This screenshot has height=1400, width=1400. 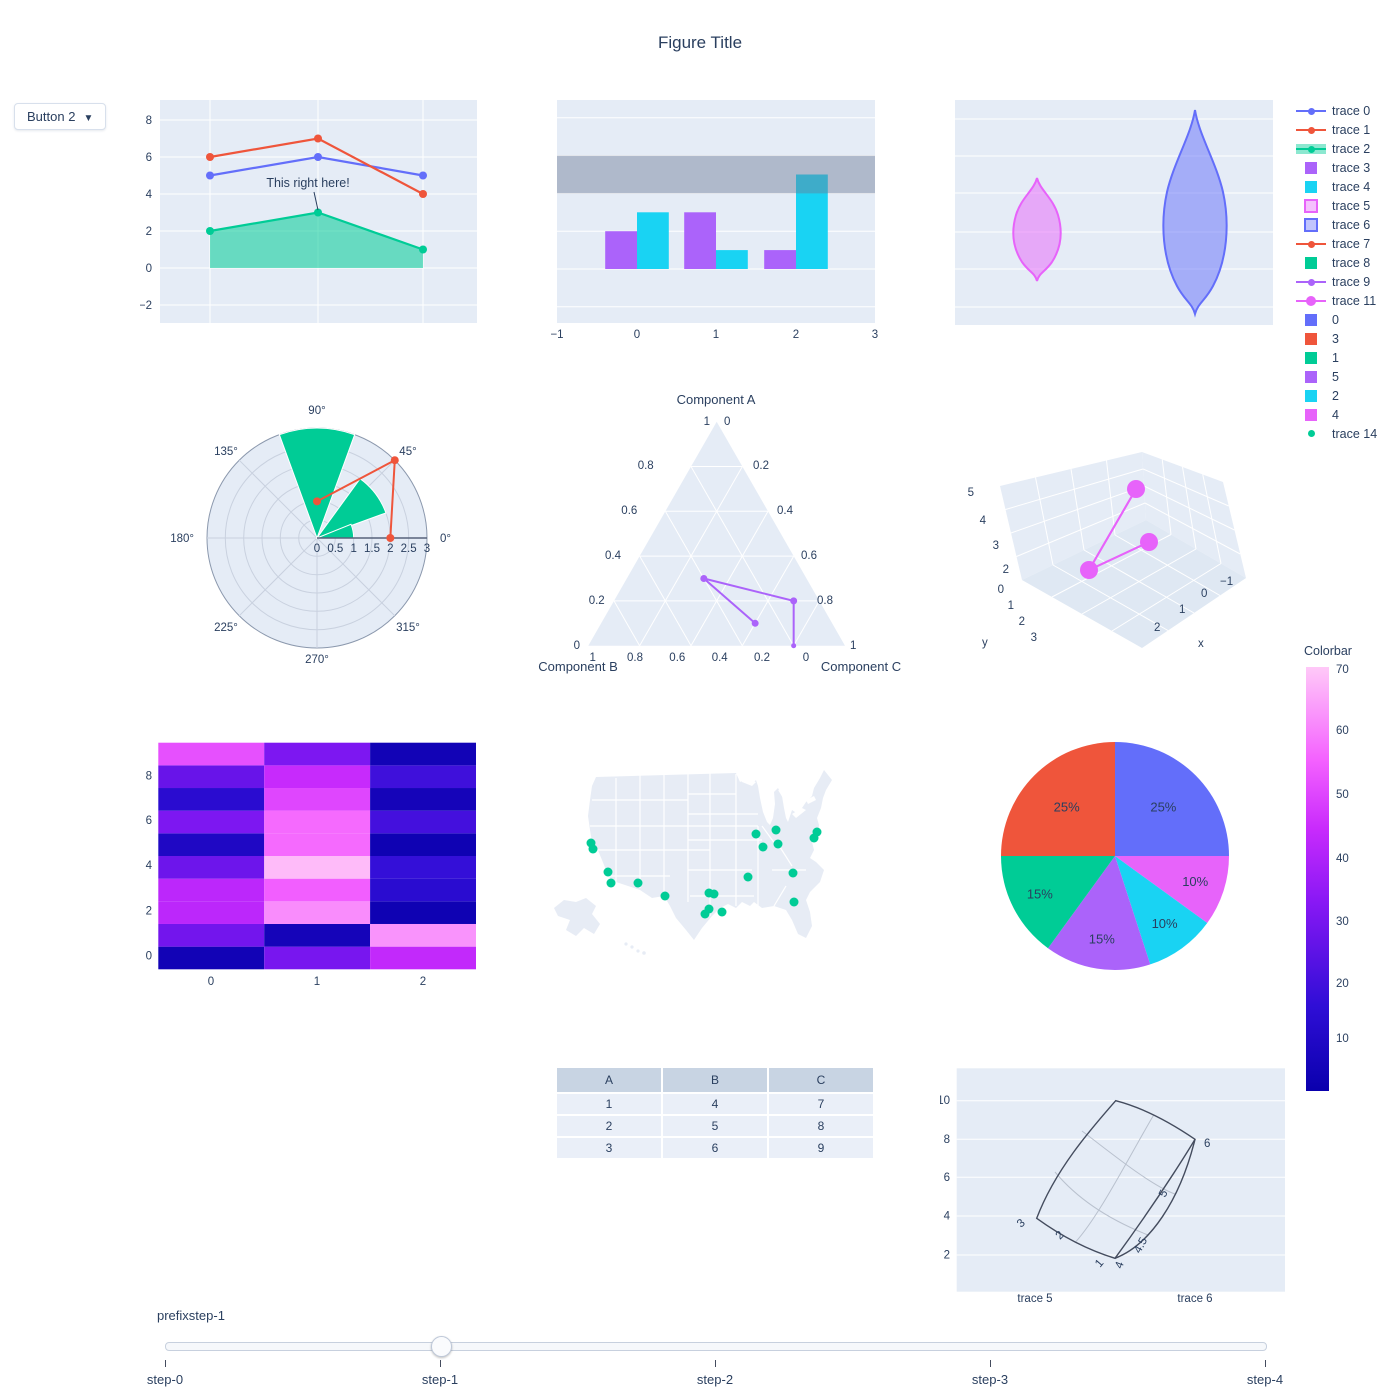 I want to click on bar-trace-4-x0, so click(x=653, y=240).